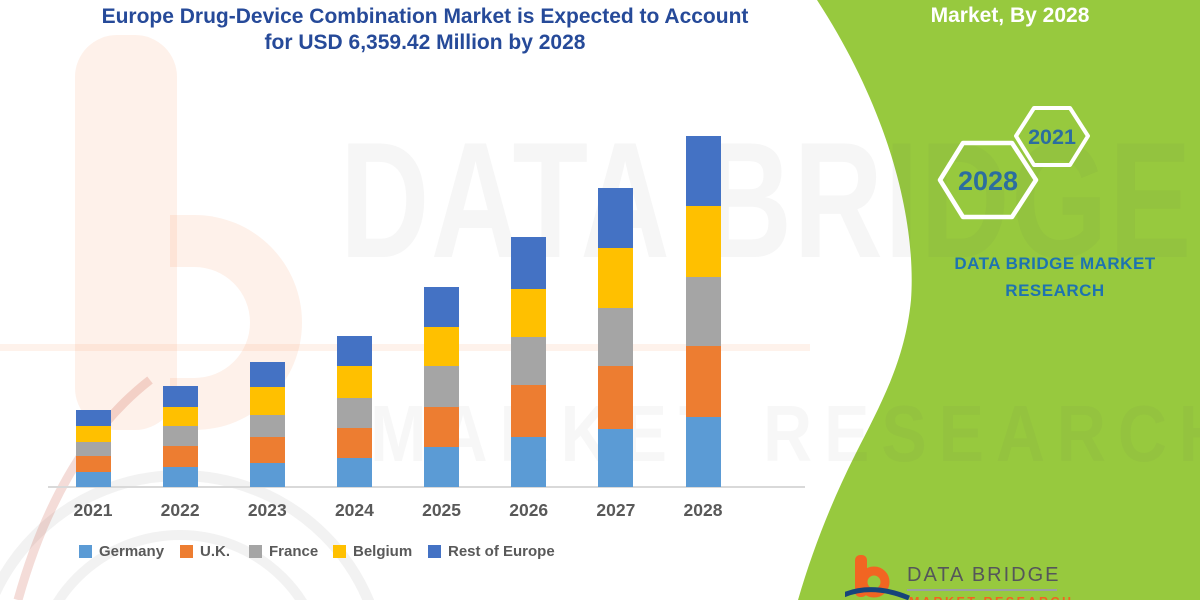 Image resolution: width=1200 pixels, height=600 pixels. I want to click on bar-2027, so click(616, 337).